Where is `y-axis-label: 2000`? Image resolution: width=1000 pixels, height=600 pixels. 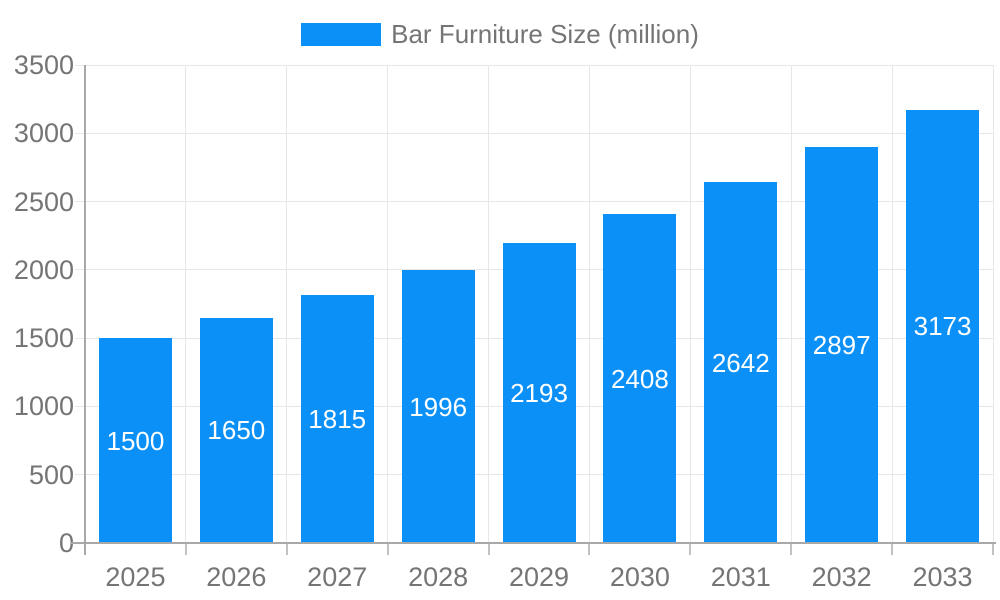
y-axis-label: 2000 is located at coordinates (43, 269).